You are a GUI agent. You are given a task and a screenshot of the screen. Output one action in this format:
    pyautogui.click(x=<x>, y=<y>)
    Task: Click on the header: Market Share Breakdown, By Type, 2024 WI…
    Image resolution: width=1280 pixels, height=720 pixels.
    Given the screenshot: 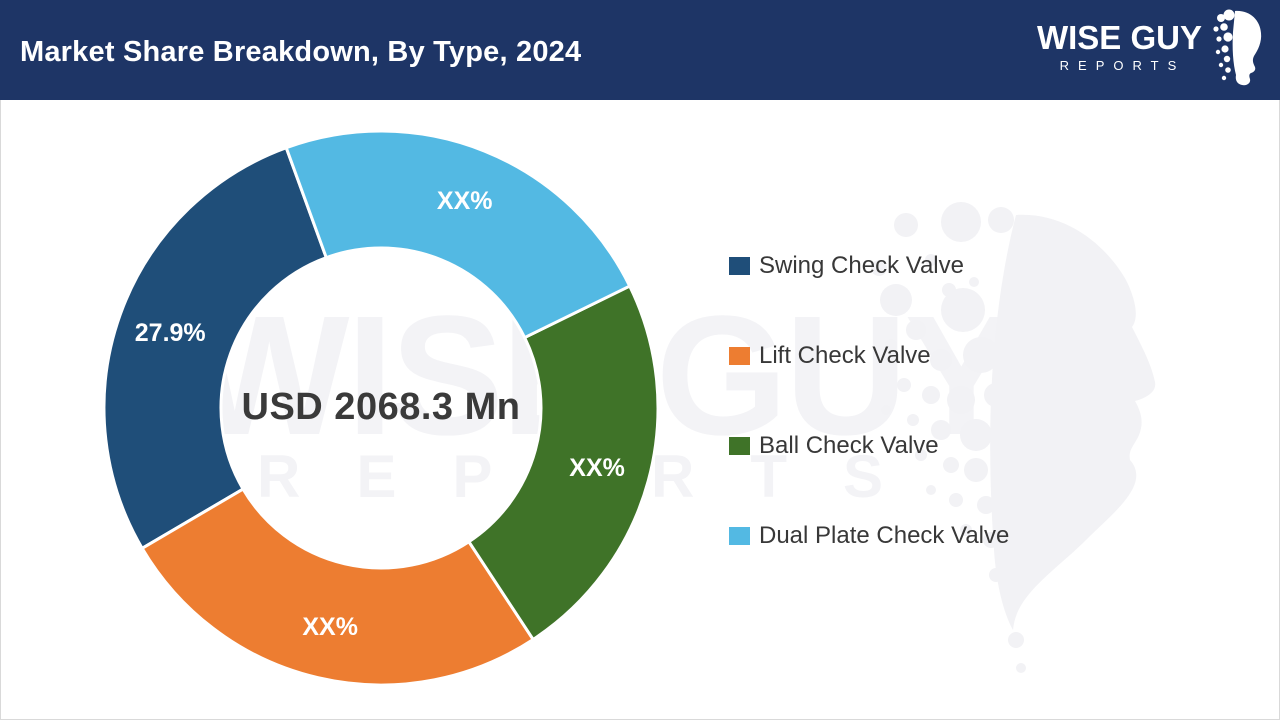 What is the action you would take?
    pyautogui.click(x=640, y=50)
    